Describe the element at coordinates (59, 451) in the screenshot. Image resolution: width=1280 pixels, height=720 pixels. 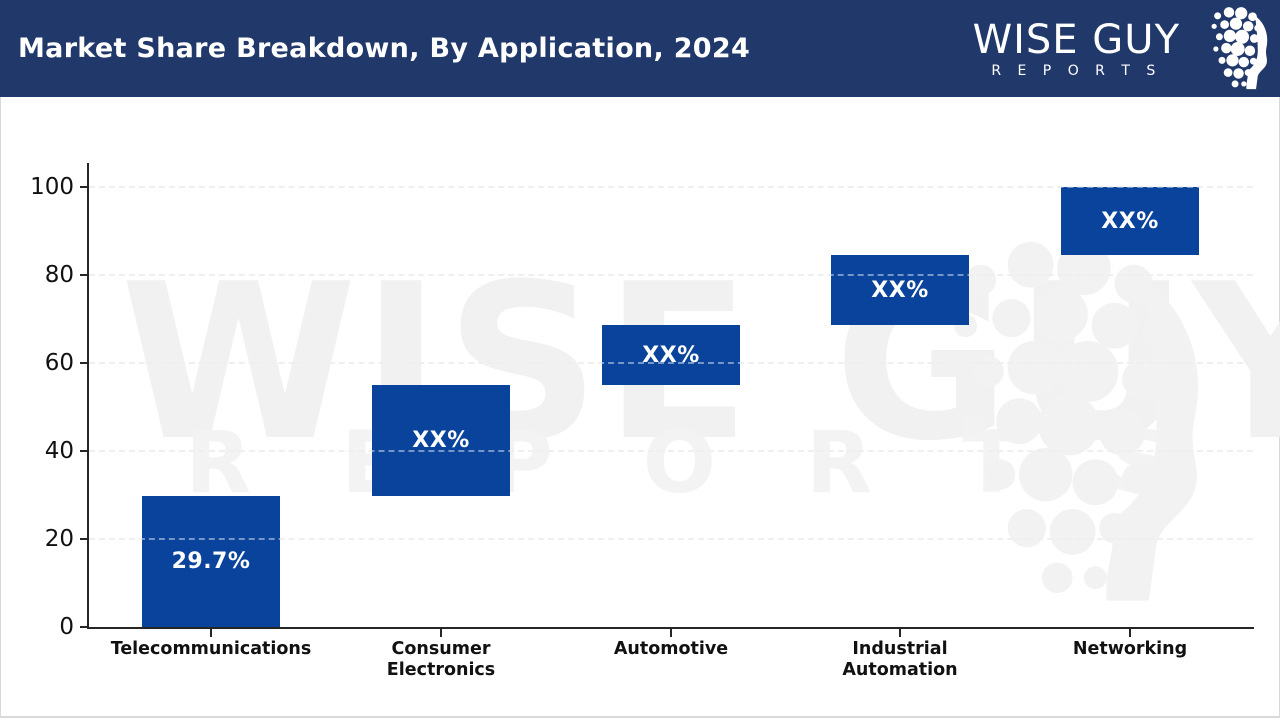
I see `y-tick-label: 40` at that location.